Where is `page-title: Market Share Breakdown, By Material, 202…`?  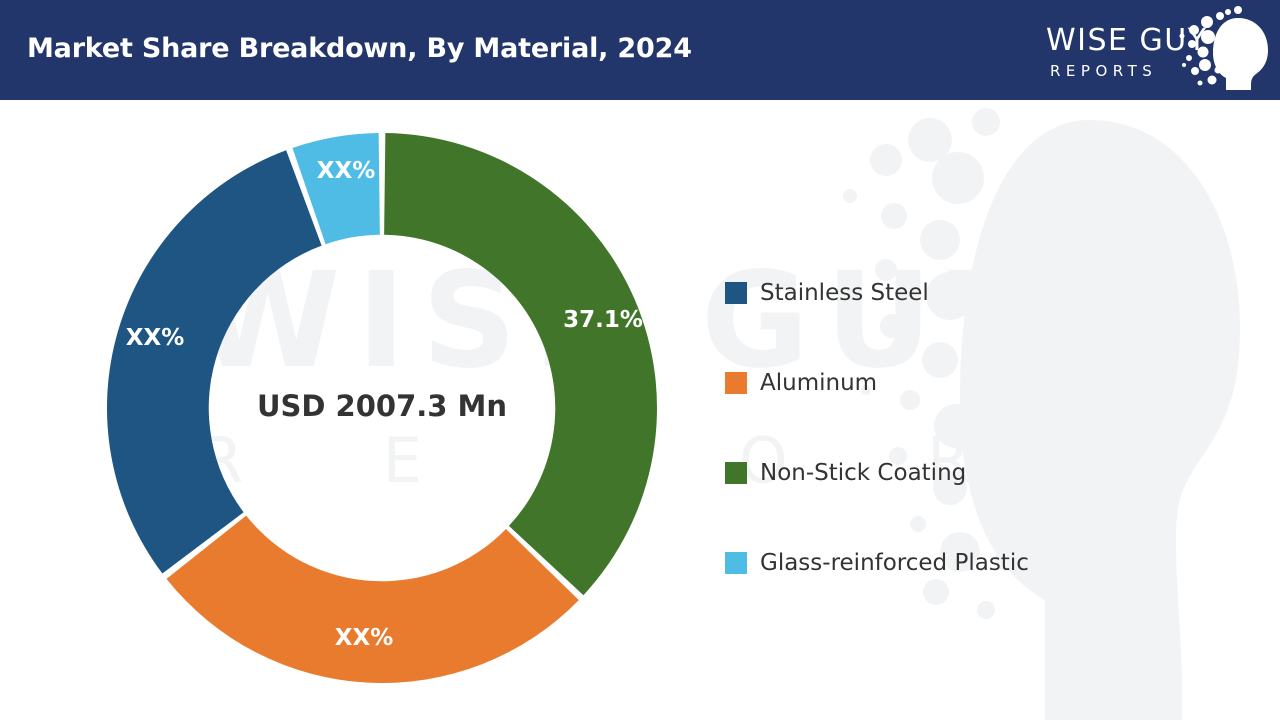 page-title: Market Share Breakdown, By Material, 202… is located at coordinates (359, 48).